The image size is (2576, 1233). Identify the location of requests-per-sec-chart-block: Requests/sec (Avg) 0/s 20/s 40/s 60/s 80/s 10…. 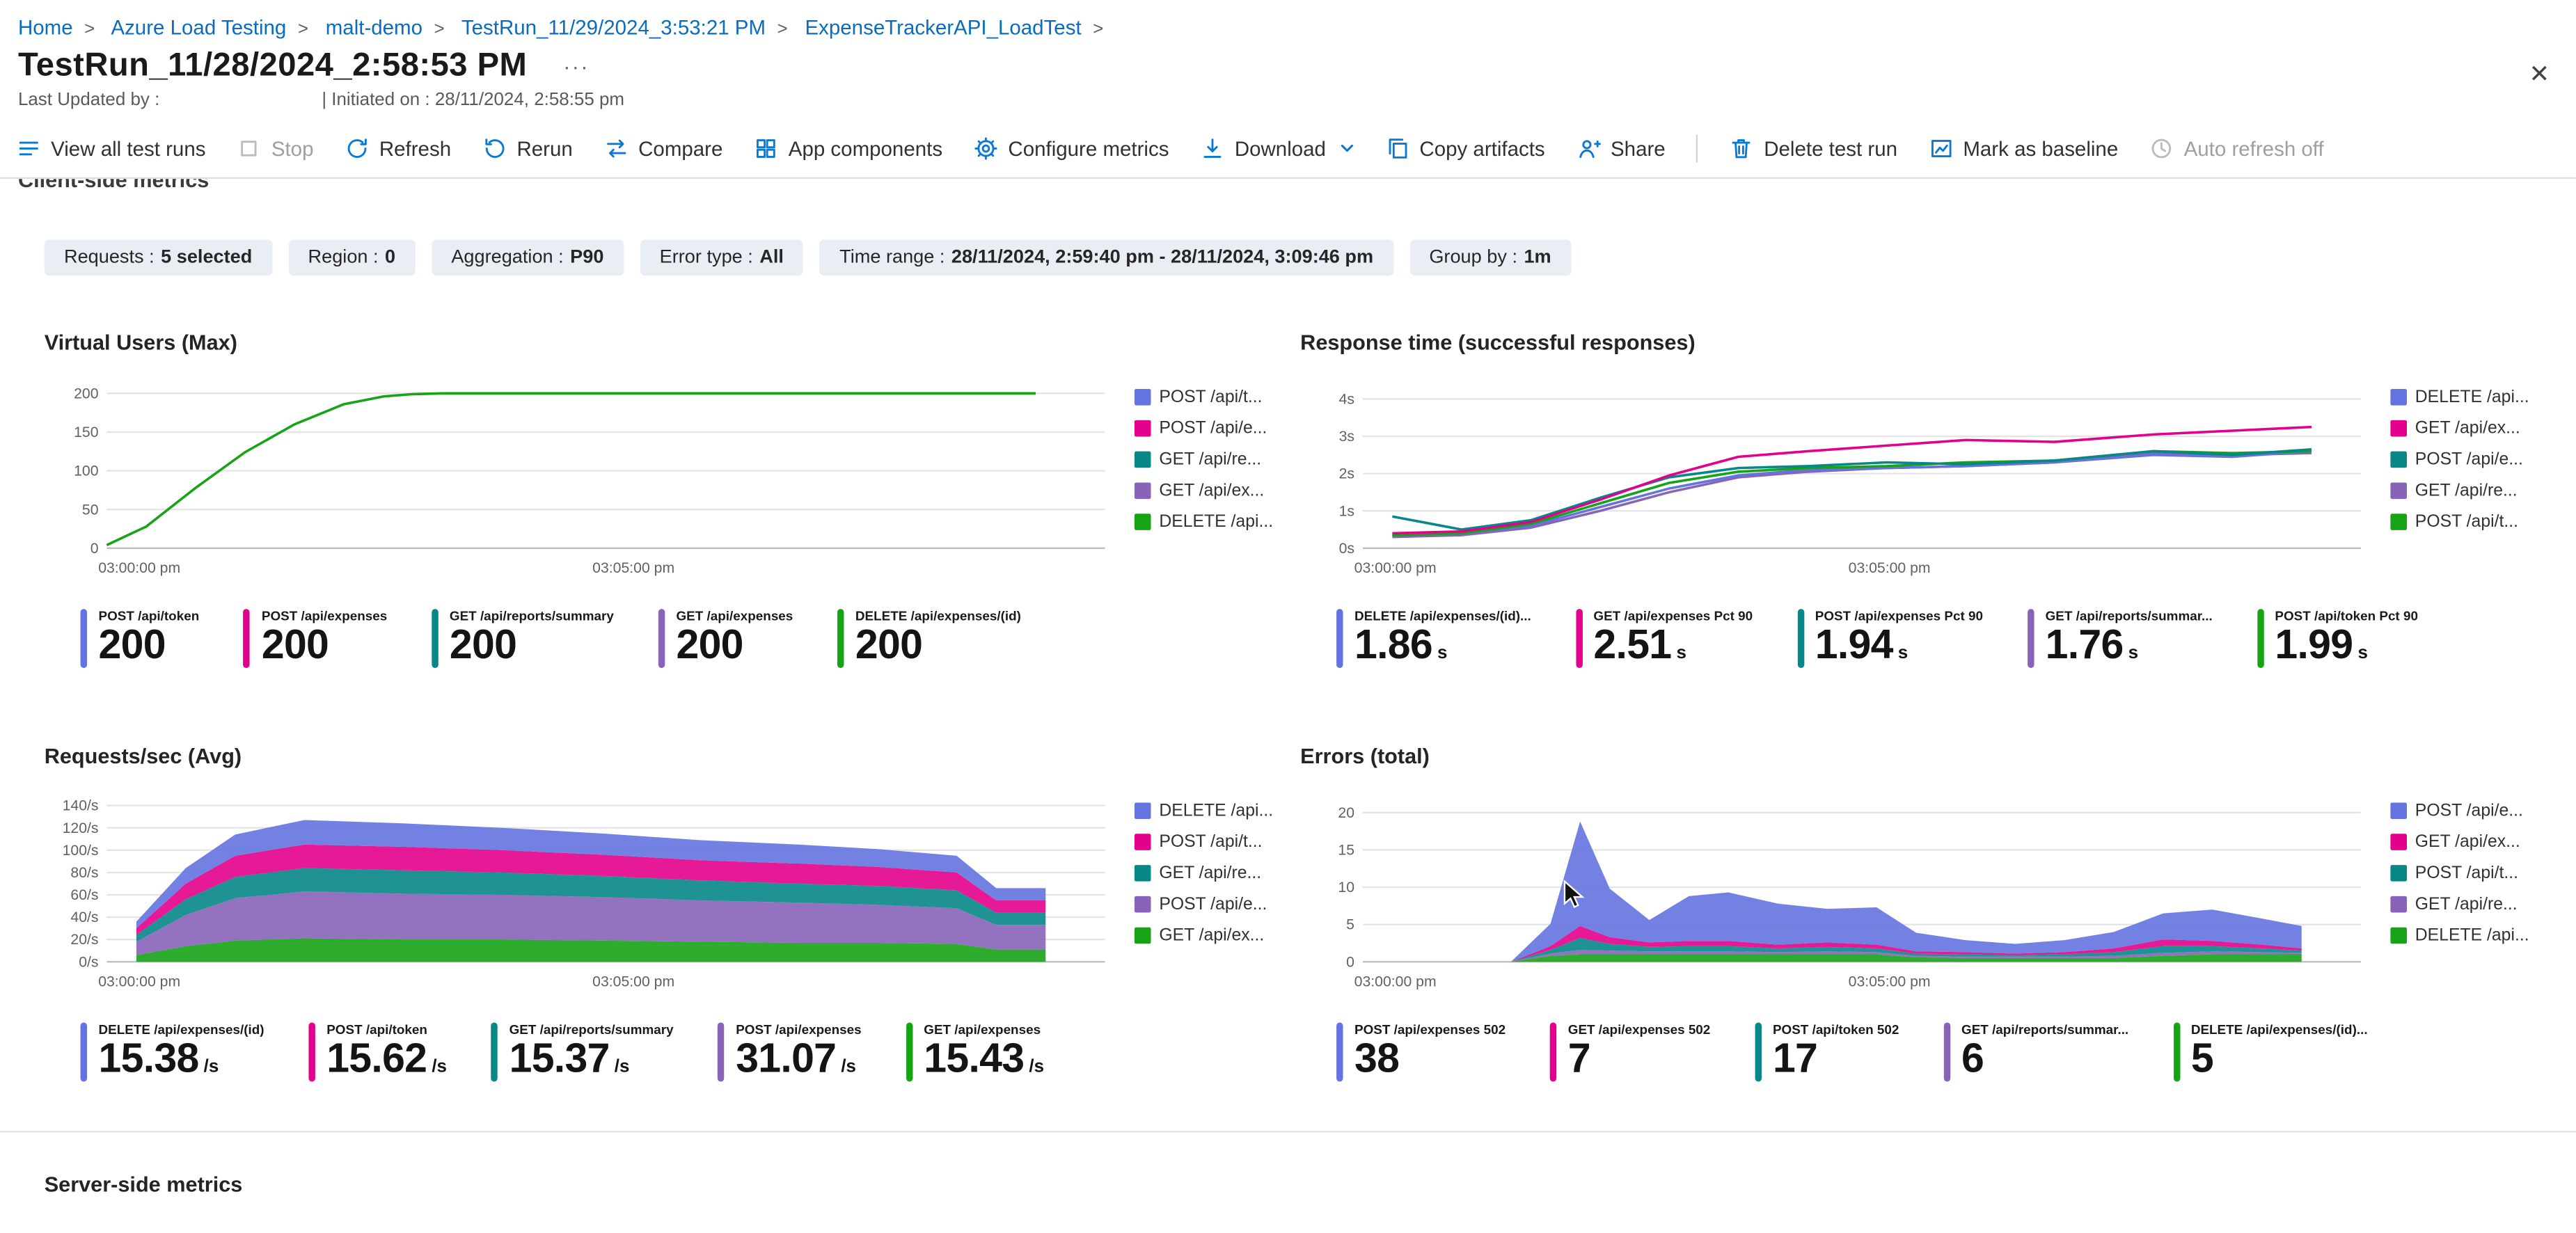
(658, 913).